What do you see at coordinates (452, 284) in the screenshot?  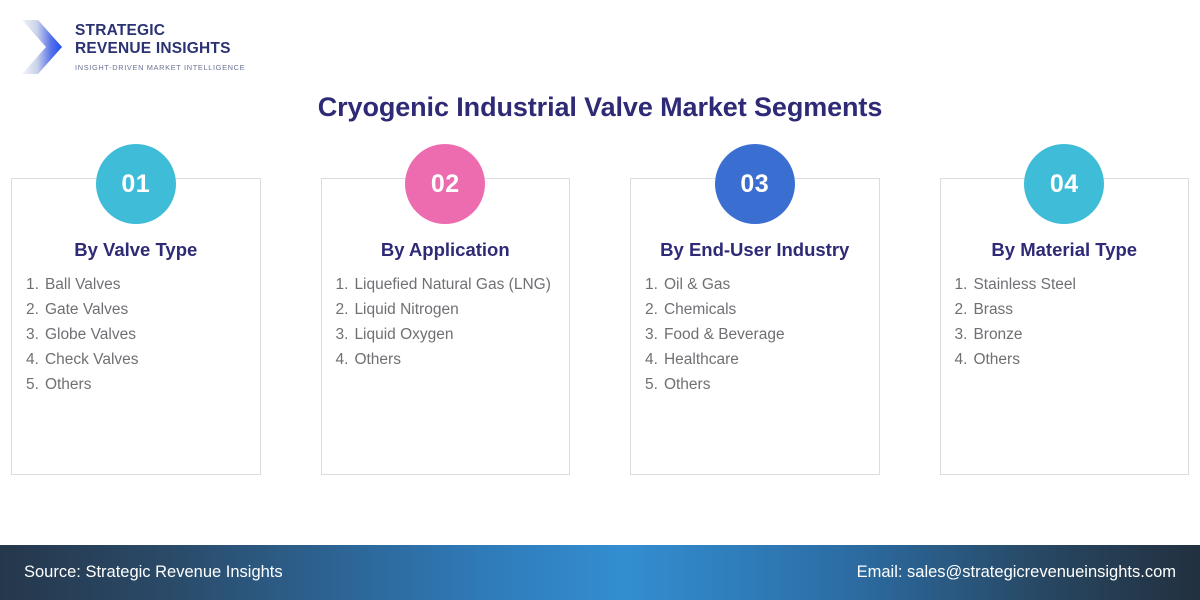 I see `list-item-label: Liquefied Natural Gas (LNG)` at bounding box center [452, 284].